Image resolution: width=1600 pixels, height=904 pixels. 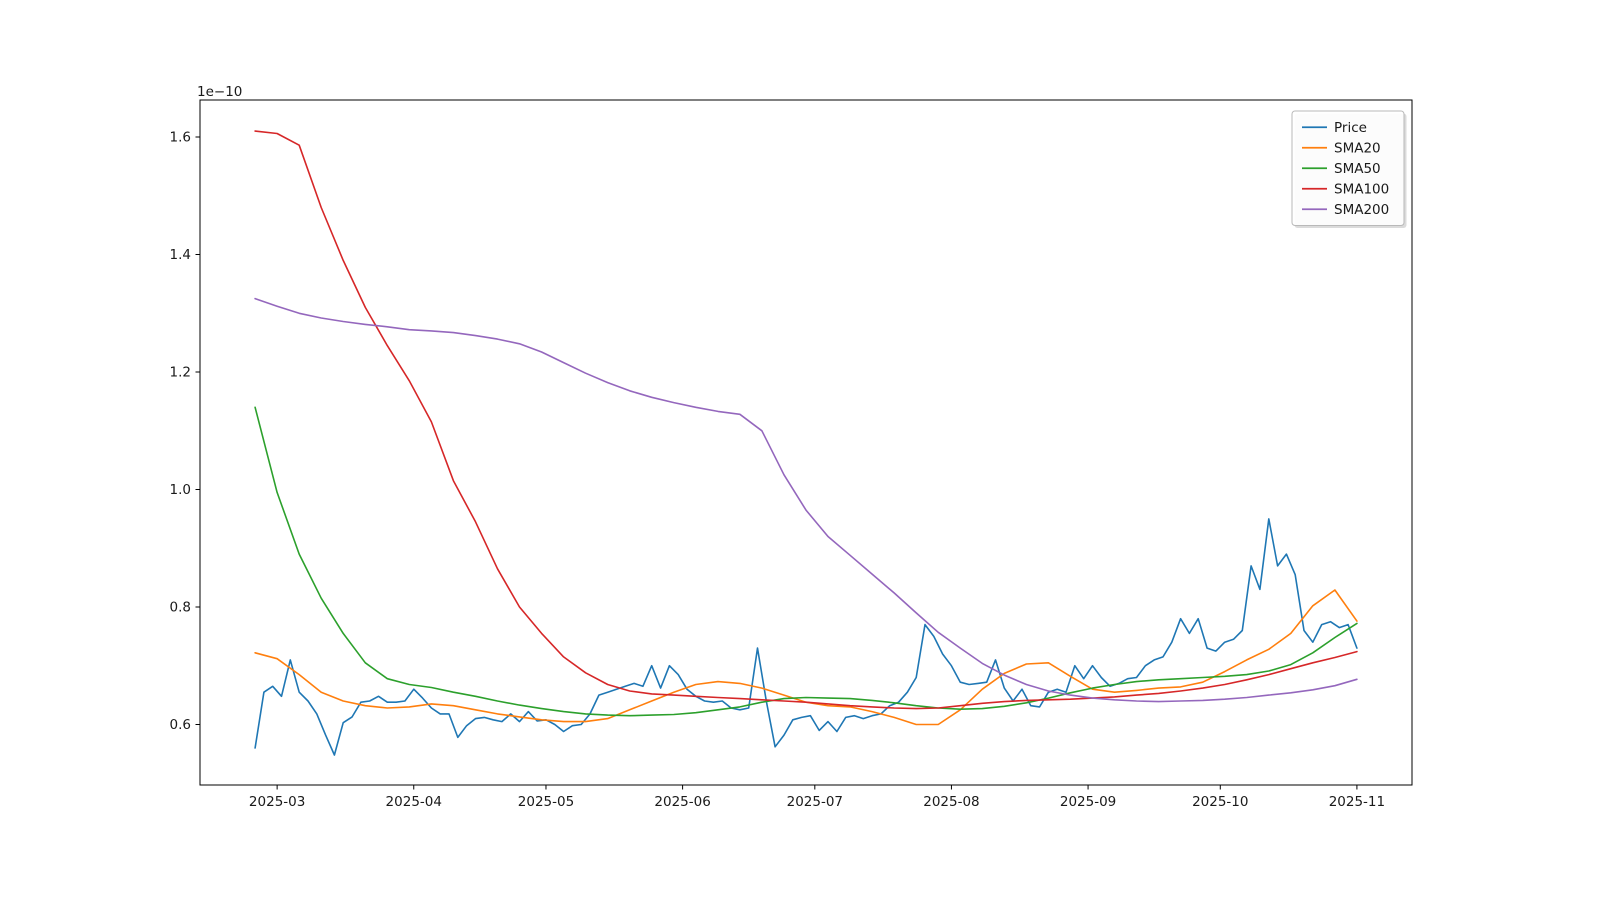 What do you see at coordinates (951, 802) in the screenshot?
I see `x-tick-label: 2025-08` at bounding box center [951, 802].